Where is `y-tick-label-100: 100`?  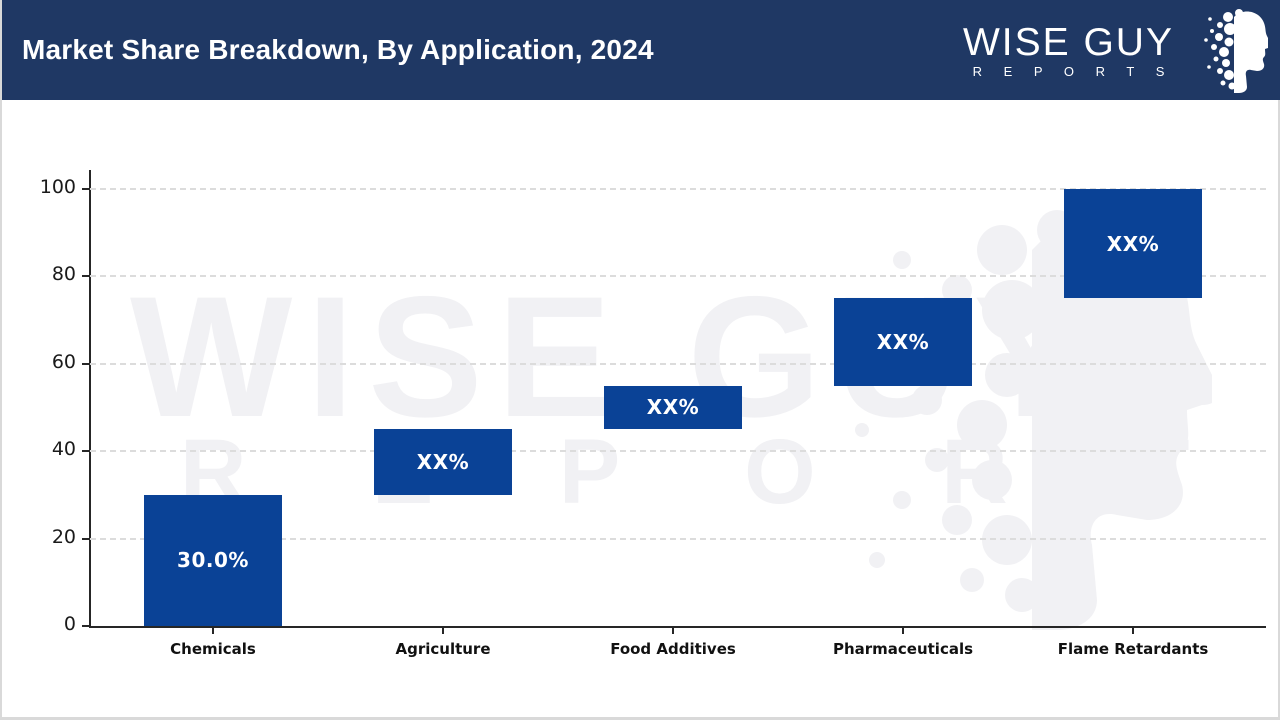
y-tick-label-100: 100 is located at coordinates (57, 187).